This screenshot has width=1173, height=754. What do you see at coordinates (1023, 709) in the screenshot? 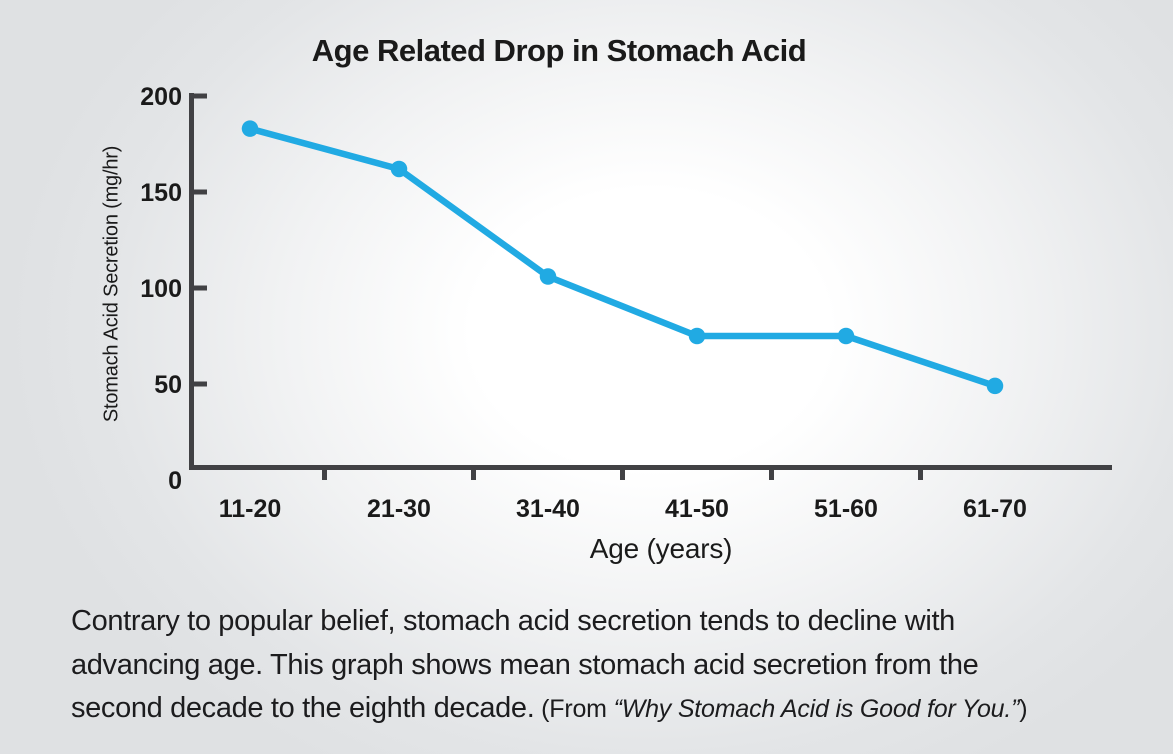
I see `caption-source-suffix: )` at bounding box center [1023, 709].